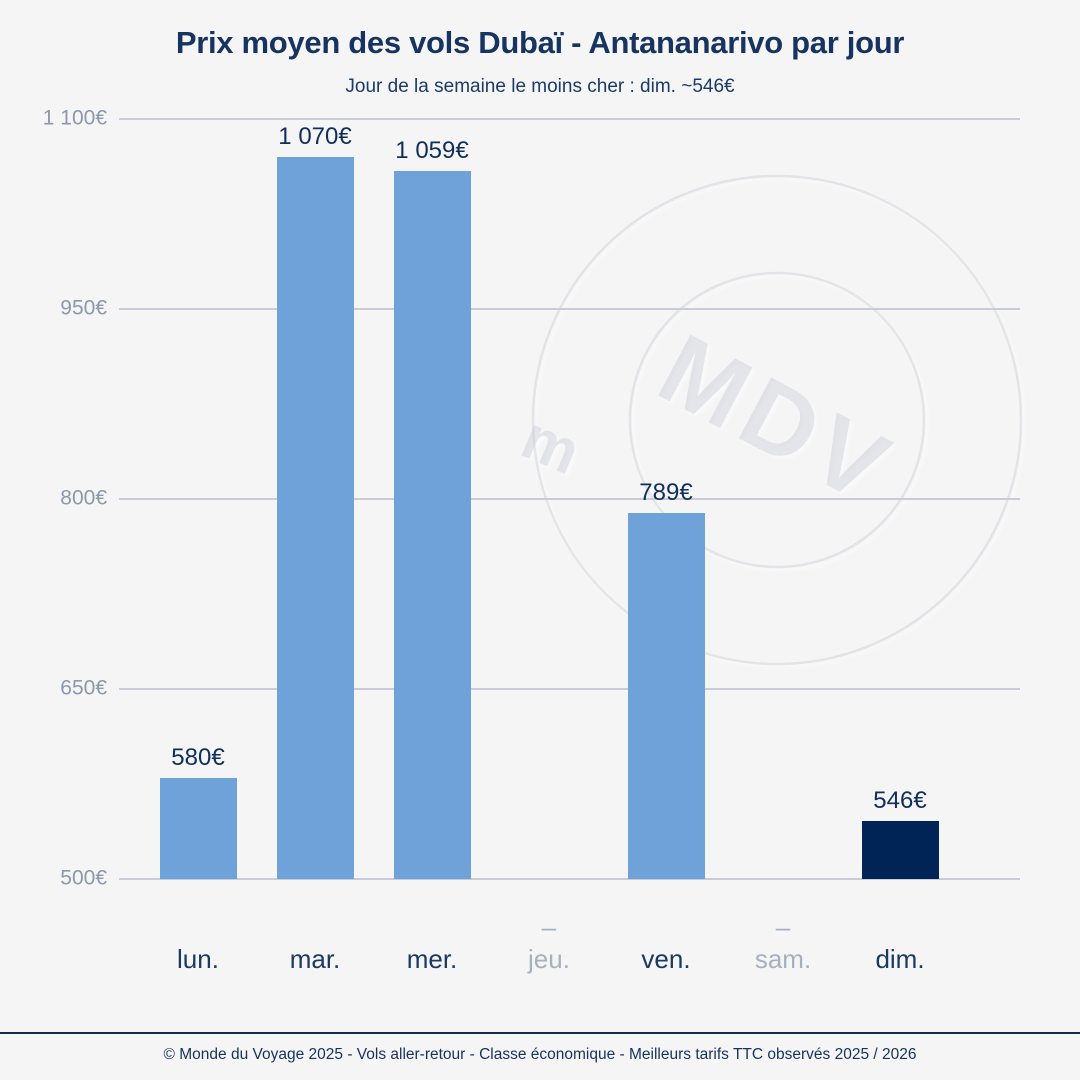  What do you see at coordinates (432, 150) in the screenshot?
I see `bar-value-label: 1 059€` at bounding box center [432, 150].